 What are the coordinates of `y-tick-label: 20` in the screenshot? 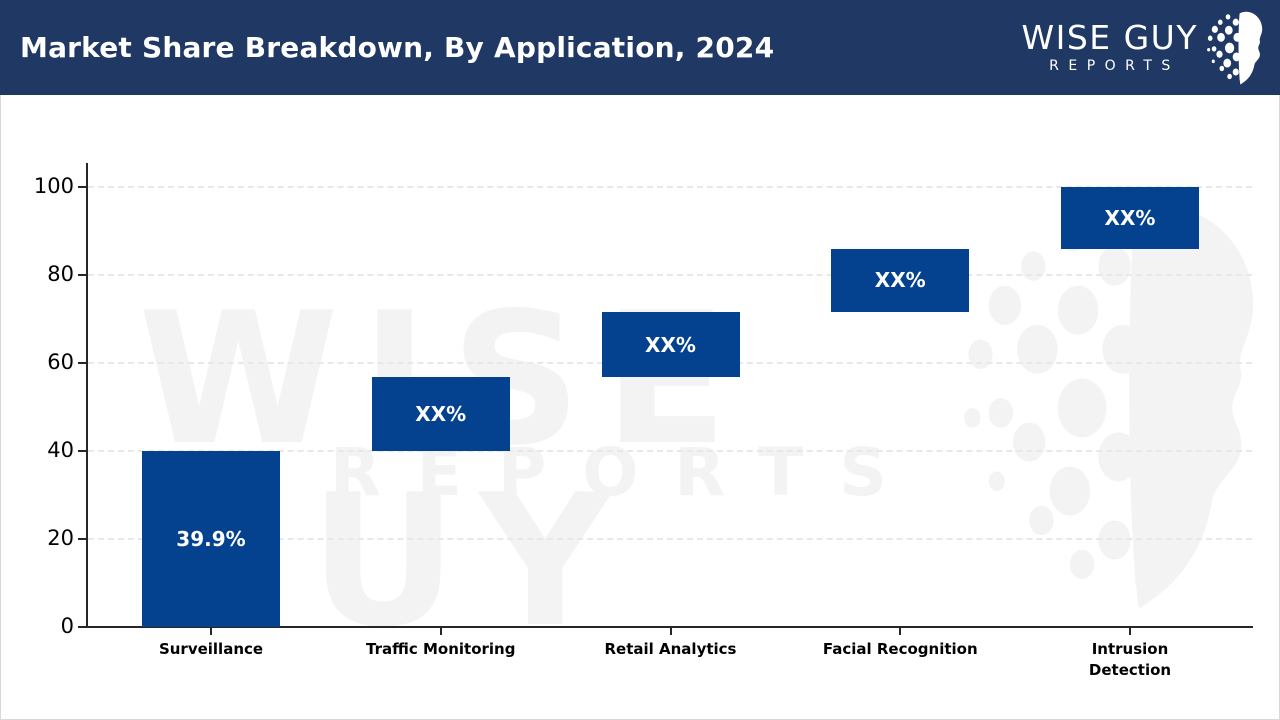 It's located at (60, 538).